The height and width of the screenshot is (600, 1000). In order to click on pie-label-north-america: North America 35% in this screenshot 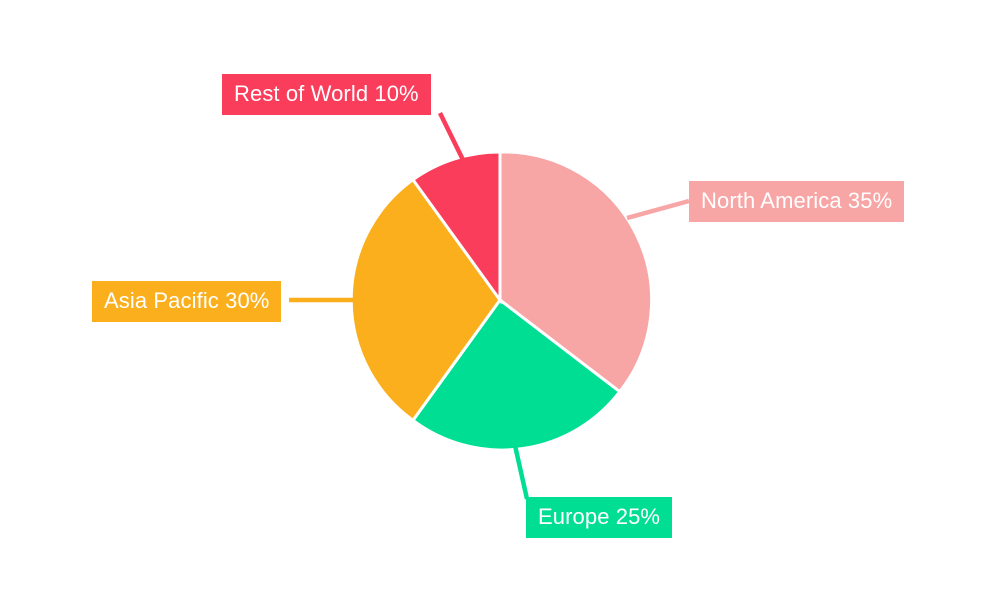, I will do `click(797, 201)`.